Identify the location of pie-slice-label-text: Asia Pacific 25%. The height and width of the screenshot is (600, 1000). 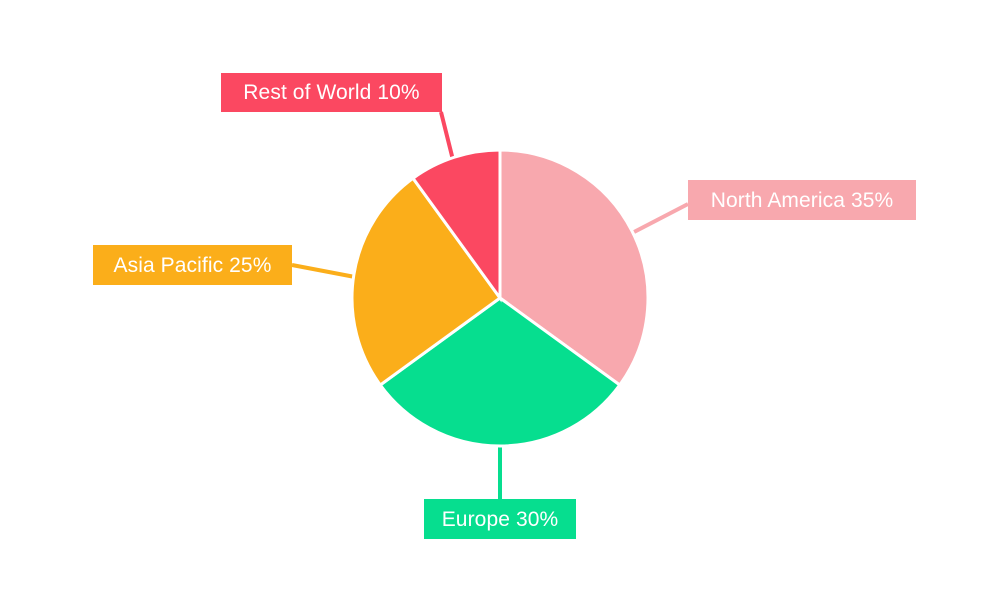
(192, 265).